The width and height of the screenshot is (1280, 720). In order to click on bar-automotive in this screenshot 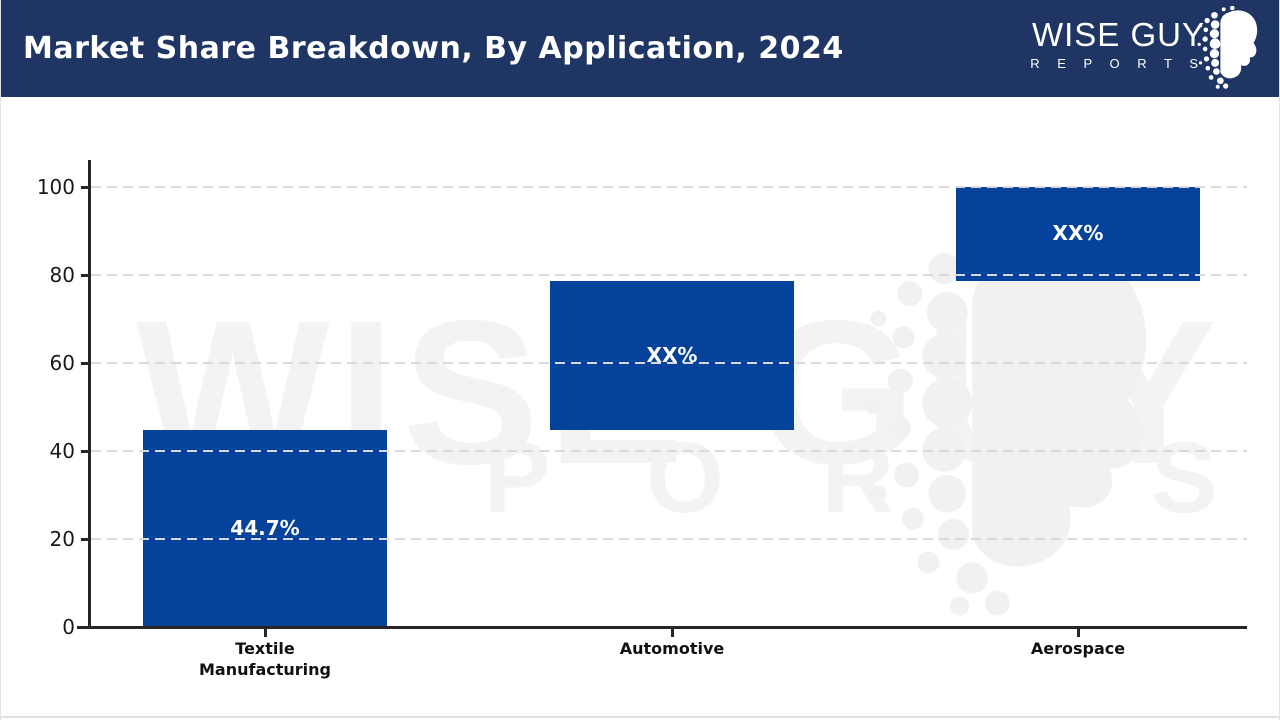, I will do `click(672, 356)`.